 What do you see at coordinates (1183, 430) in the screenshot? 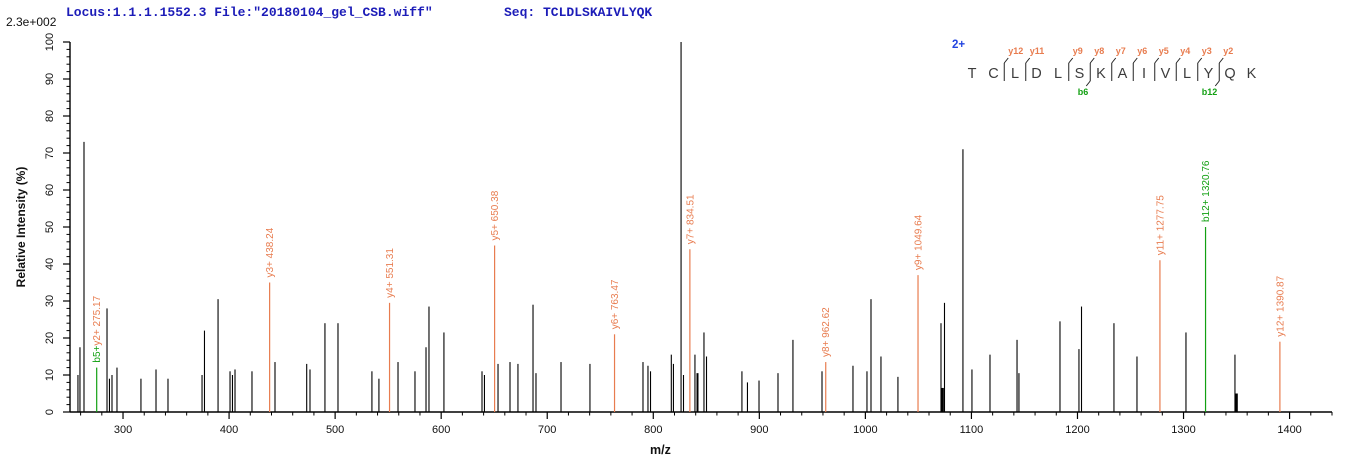
I see `svg-text: 1300` at bounding box center [1183, 430].